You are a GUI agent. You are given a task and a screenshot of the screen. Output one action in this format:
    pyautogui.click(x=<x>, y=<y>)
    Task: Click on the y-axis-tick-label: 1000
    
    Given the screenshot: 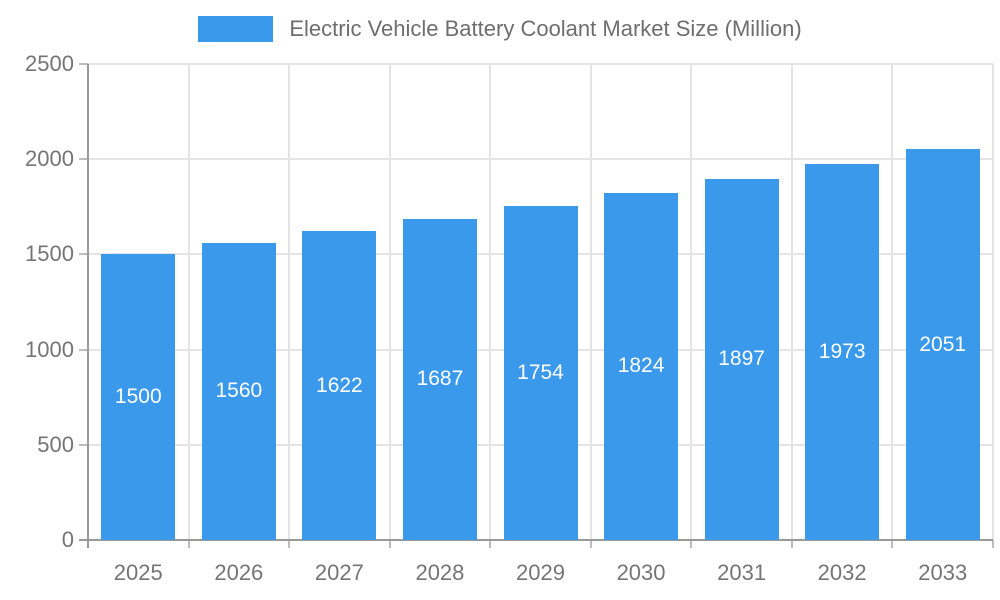 What is the action you would take?
    pyautogui.click(x=49, y=349)
    